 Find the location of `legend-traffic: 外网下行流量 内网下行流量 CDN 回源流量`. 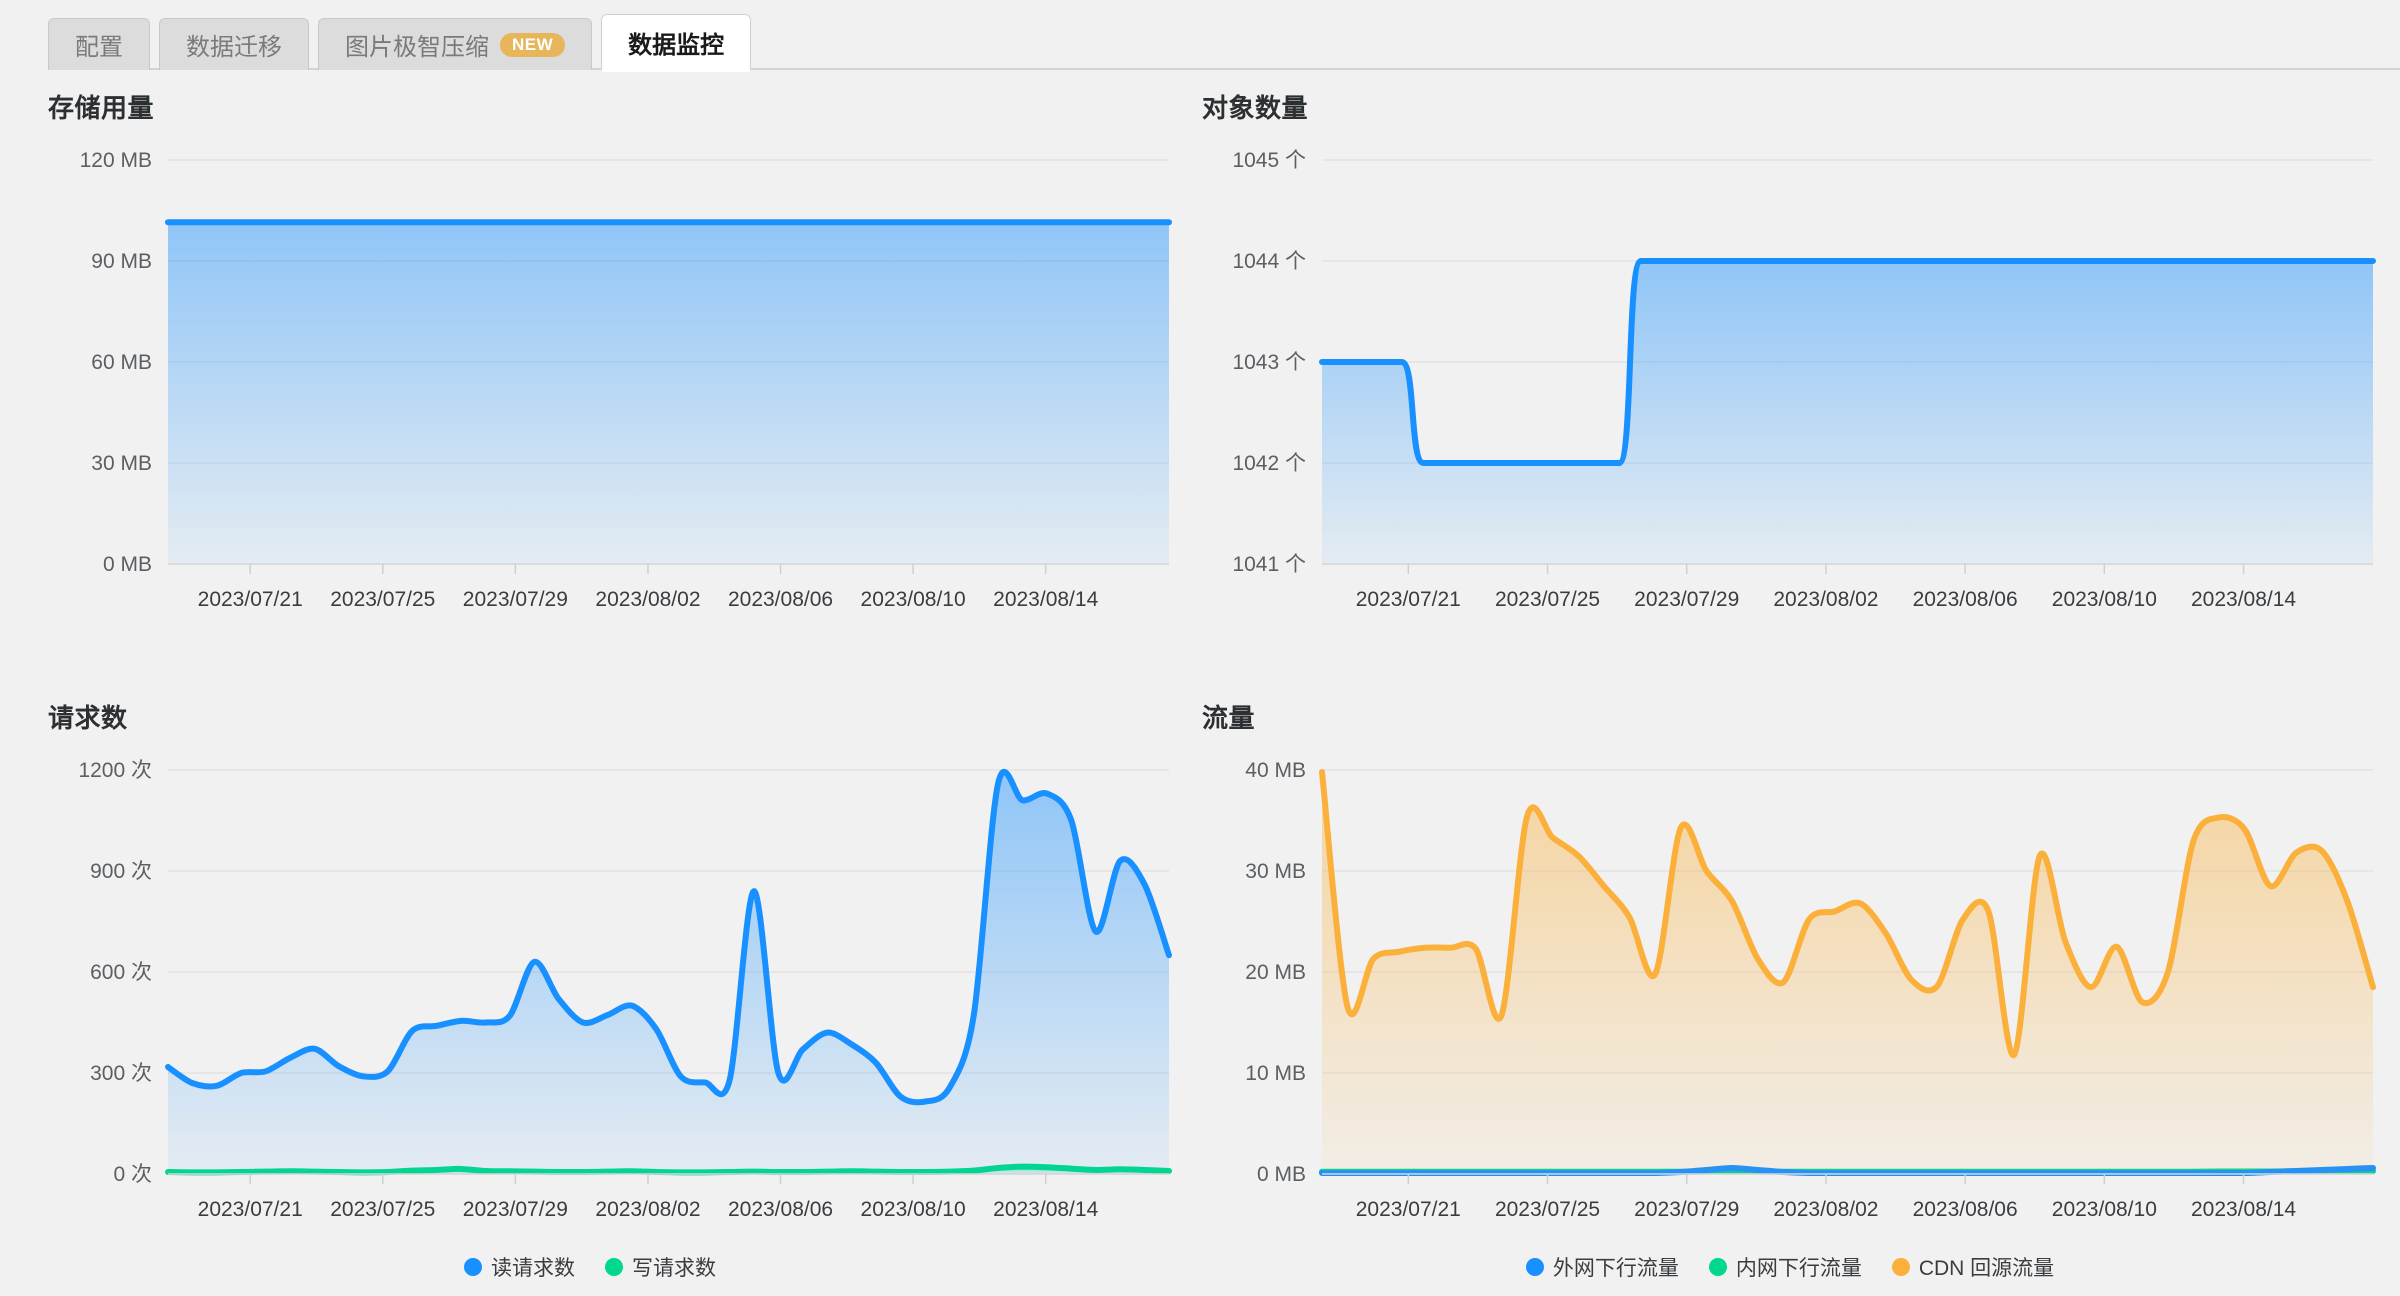

legend-traffic: 外网下行流量 内网下行流量 CDN 回源流量 is located at coordinates (1790, 1267).